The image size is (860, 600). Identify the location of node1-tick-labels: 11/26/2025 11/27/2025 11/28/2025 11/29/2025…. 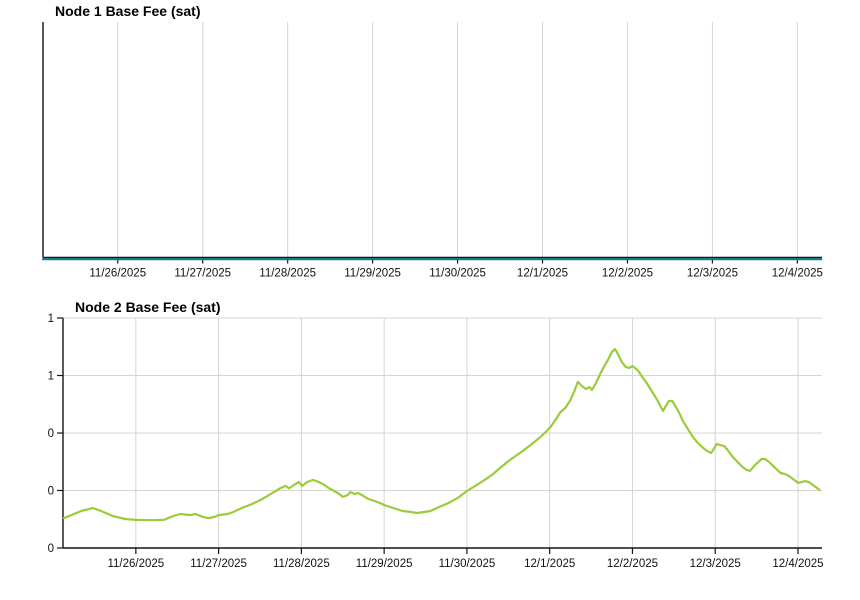
(456, 274).